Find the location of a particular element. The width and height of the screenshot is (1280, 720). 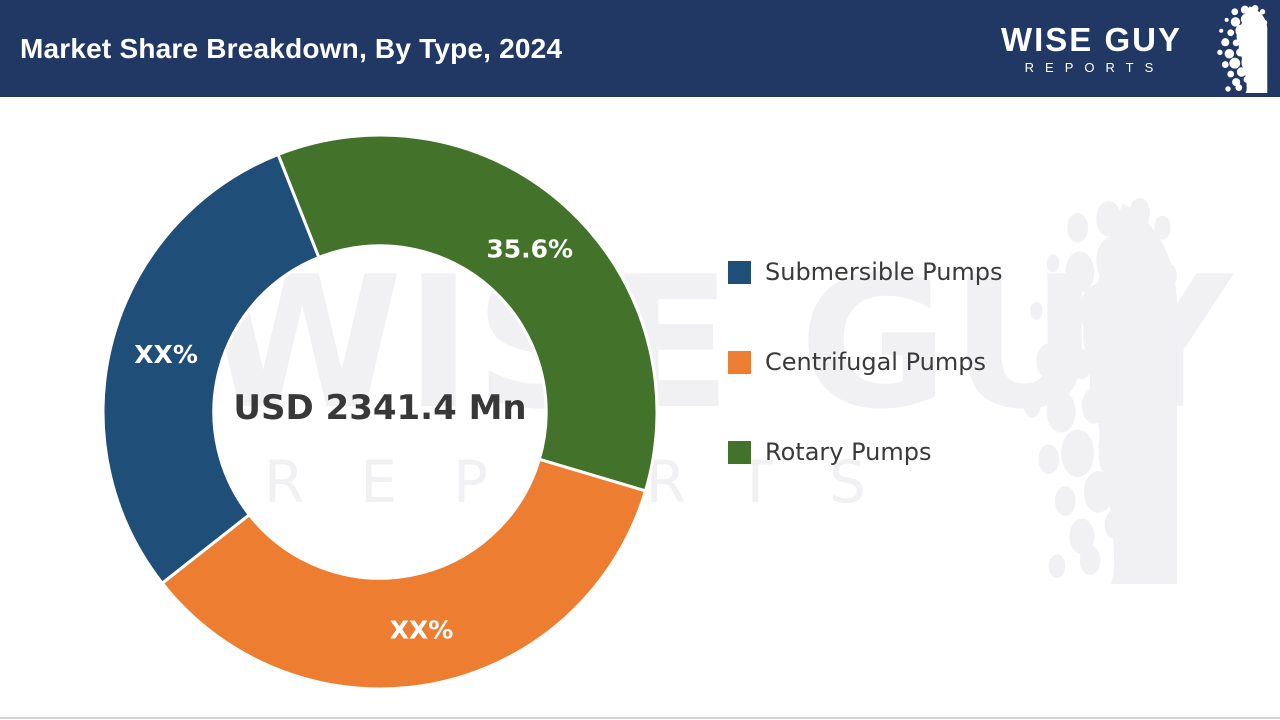

logo-text: WISE GUY REPORTS is located at coordinates (1091, 49).